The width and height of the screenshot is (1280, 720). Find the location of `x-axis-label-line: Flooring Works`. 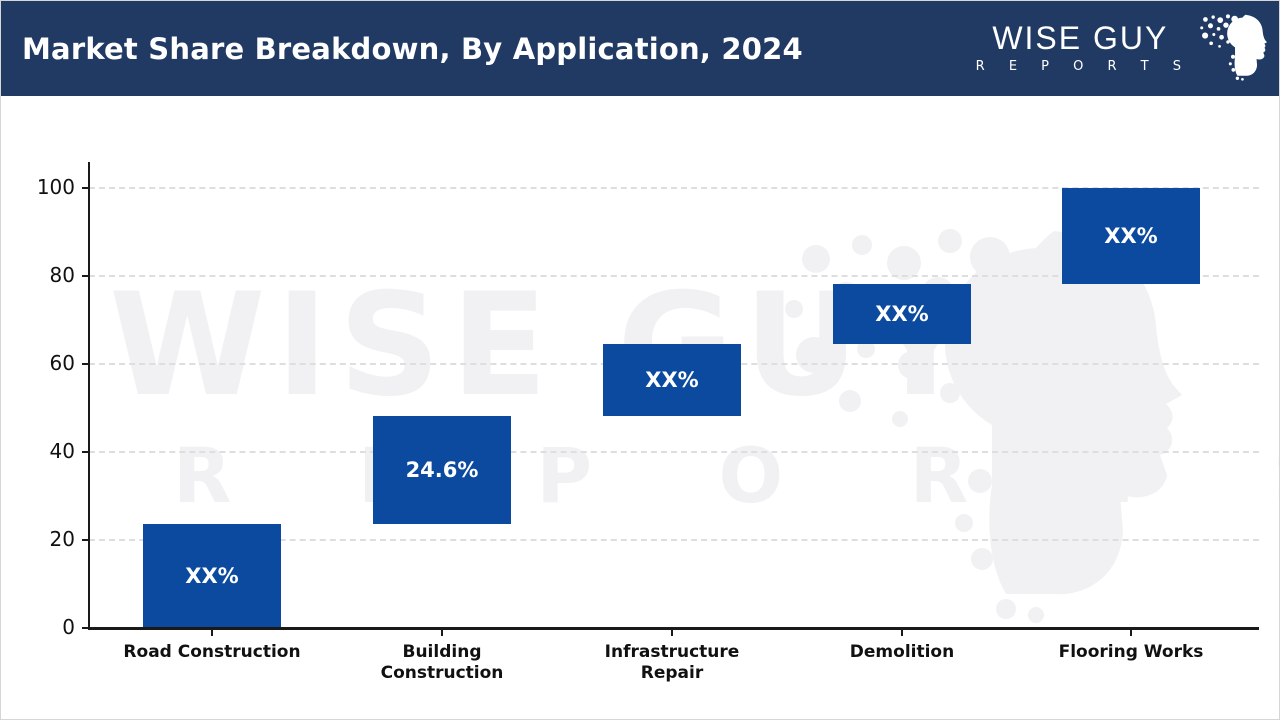

x-axis-label-line: Flooring Works is located at coordinates (1131, 652).